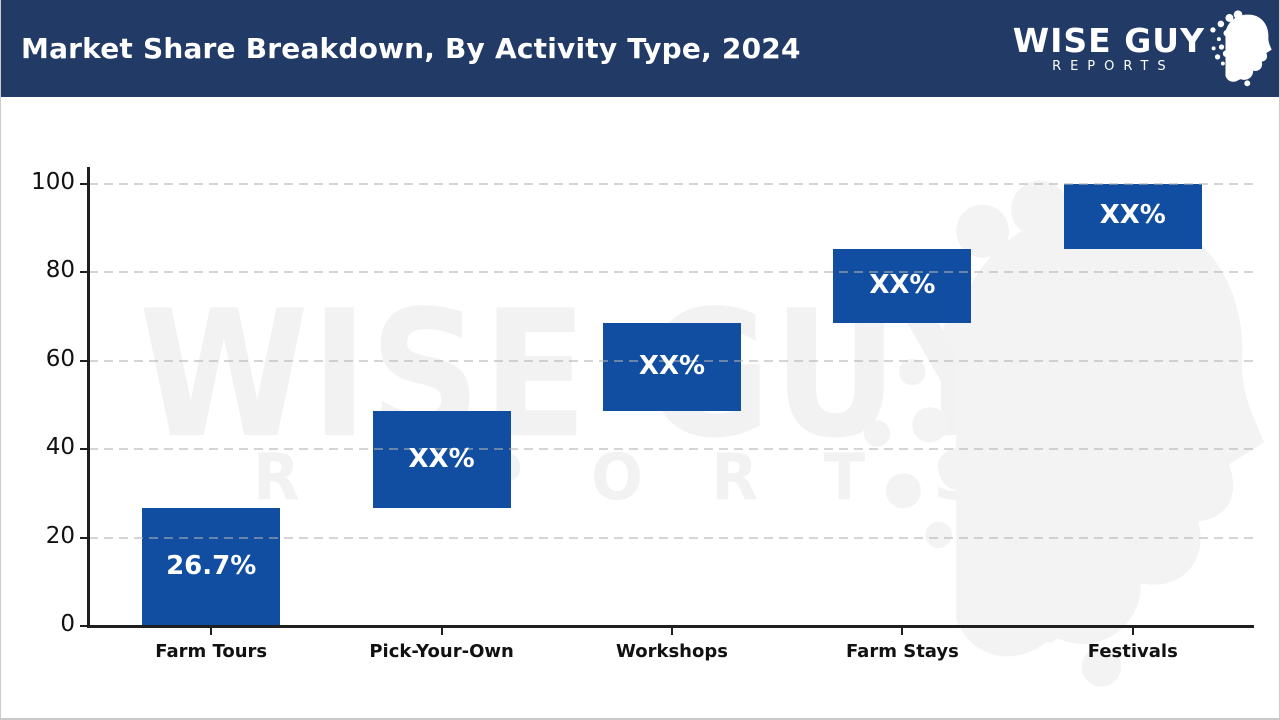 This screenshot has width=1280, height=720. I want to click on brand-logo-line2: REPORTS, so click(1113, 66).